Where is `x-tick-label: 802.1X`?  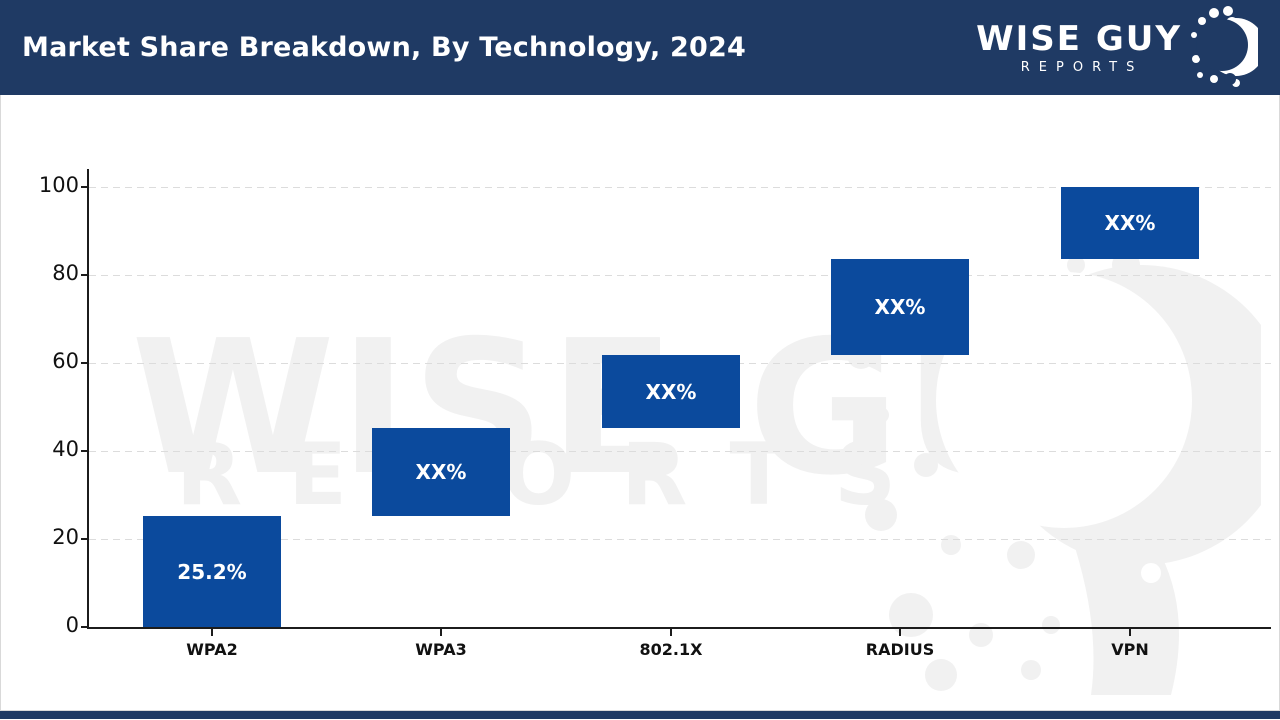
x-tick-label: 802.1X is located at coordinates (671, 649).